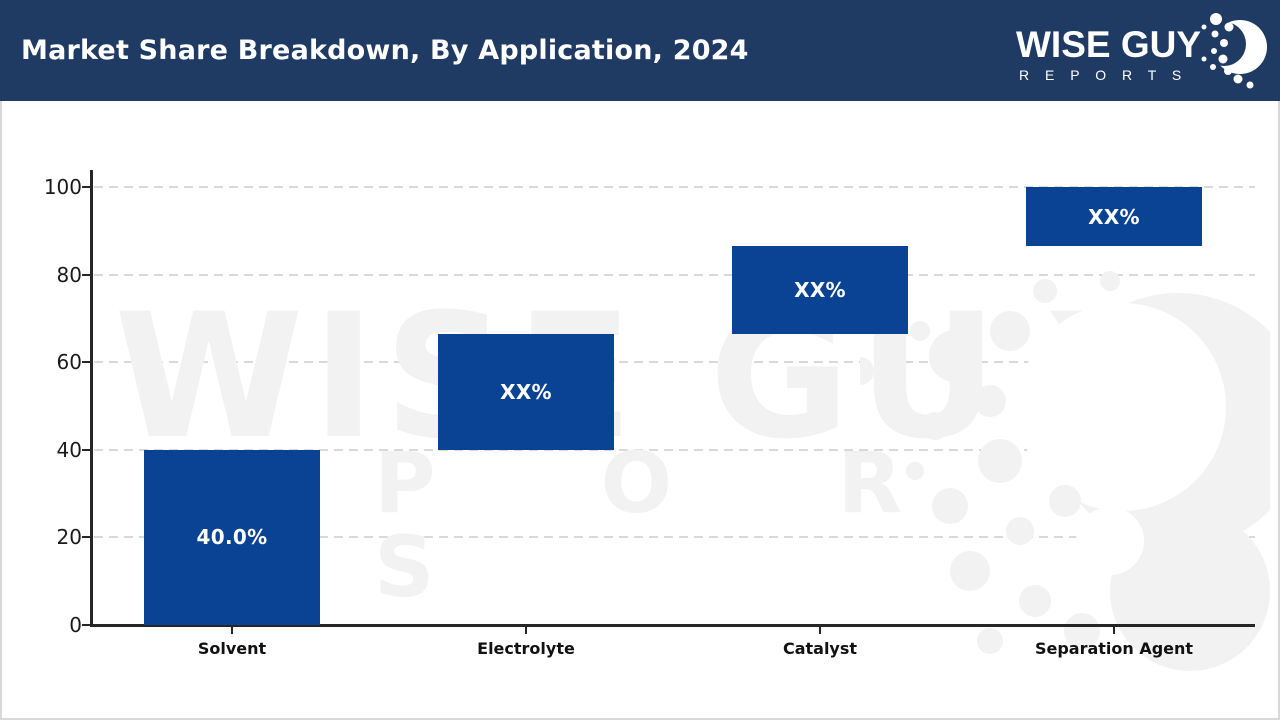  Describe the element at coordinates (820, 630) in the screenshot. I see `x-tick-mark-catalyst` at that location.